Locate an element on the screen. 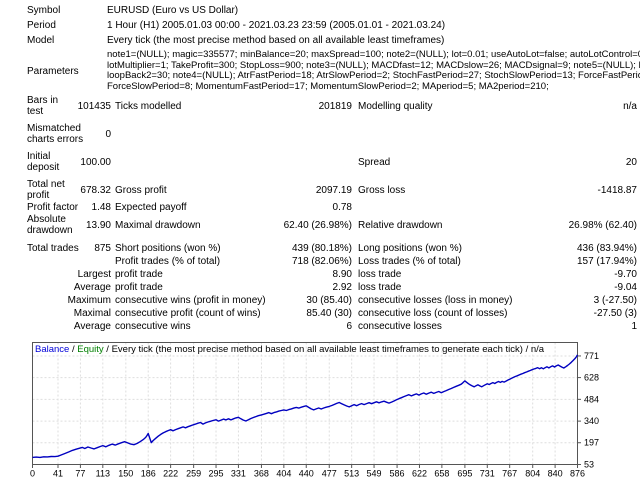  report-row: Initial deposit 100.00 Spread 20 is located at coordinates (332, 162).